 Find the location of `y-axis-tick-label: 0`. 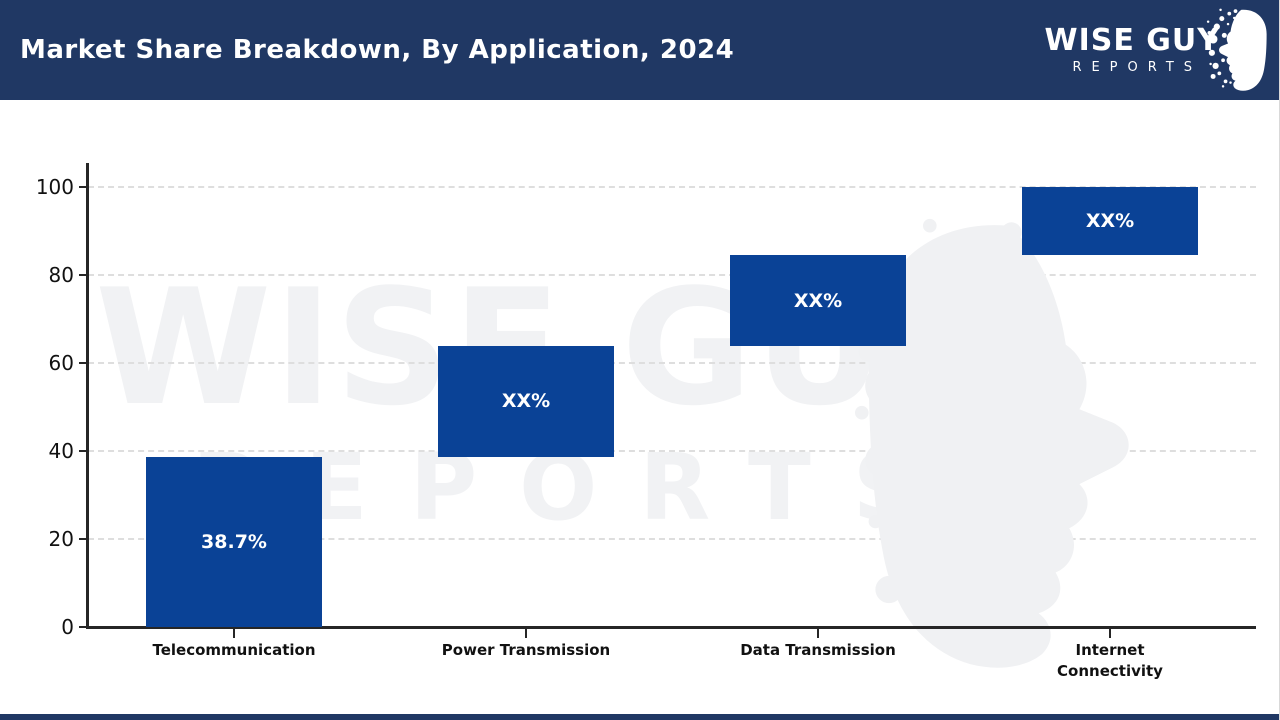

y-axis-tick-label: 0 is located at coordinates (67, 627).